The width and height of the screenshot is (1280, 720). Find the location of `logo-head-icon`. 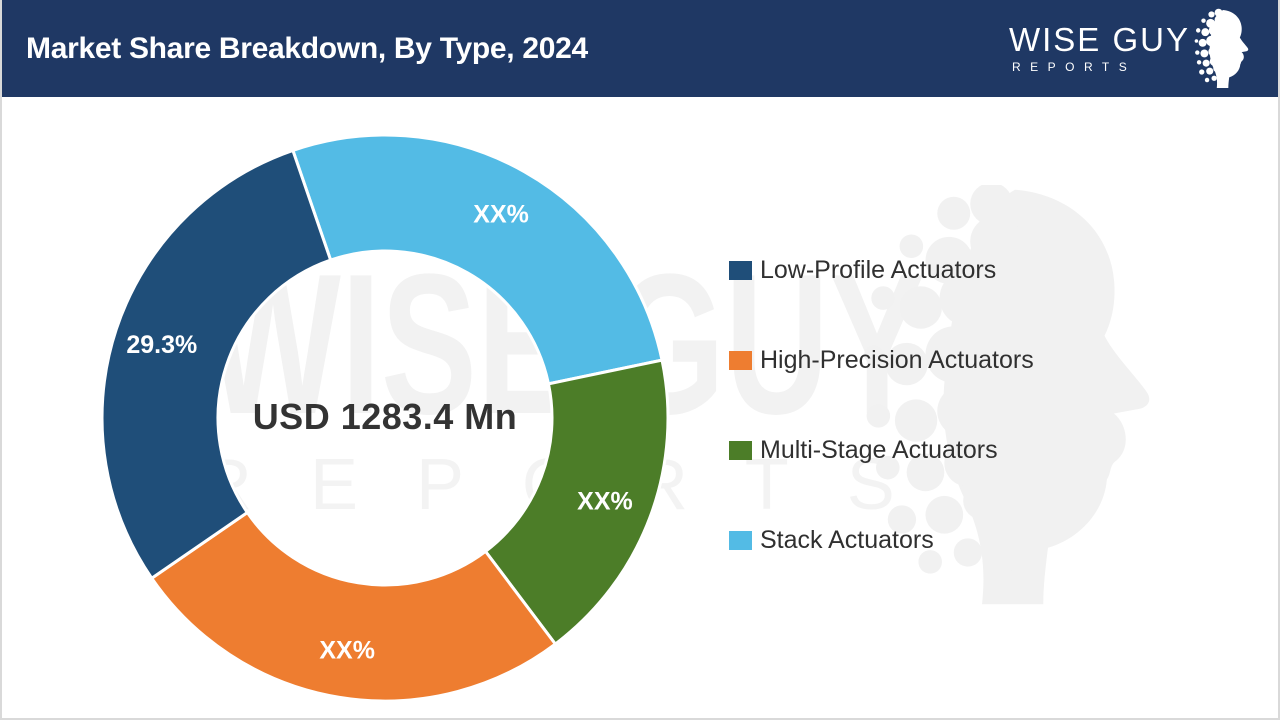

logo-head-icon is located at coordinates (1221, 48).